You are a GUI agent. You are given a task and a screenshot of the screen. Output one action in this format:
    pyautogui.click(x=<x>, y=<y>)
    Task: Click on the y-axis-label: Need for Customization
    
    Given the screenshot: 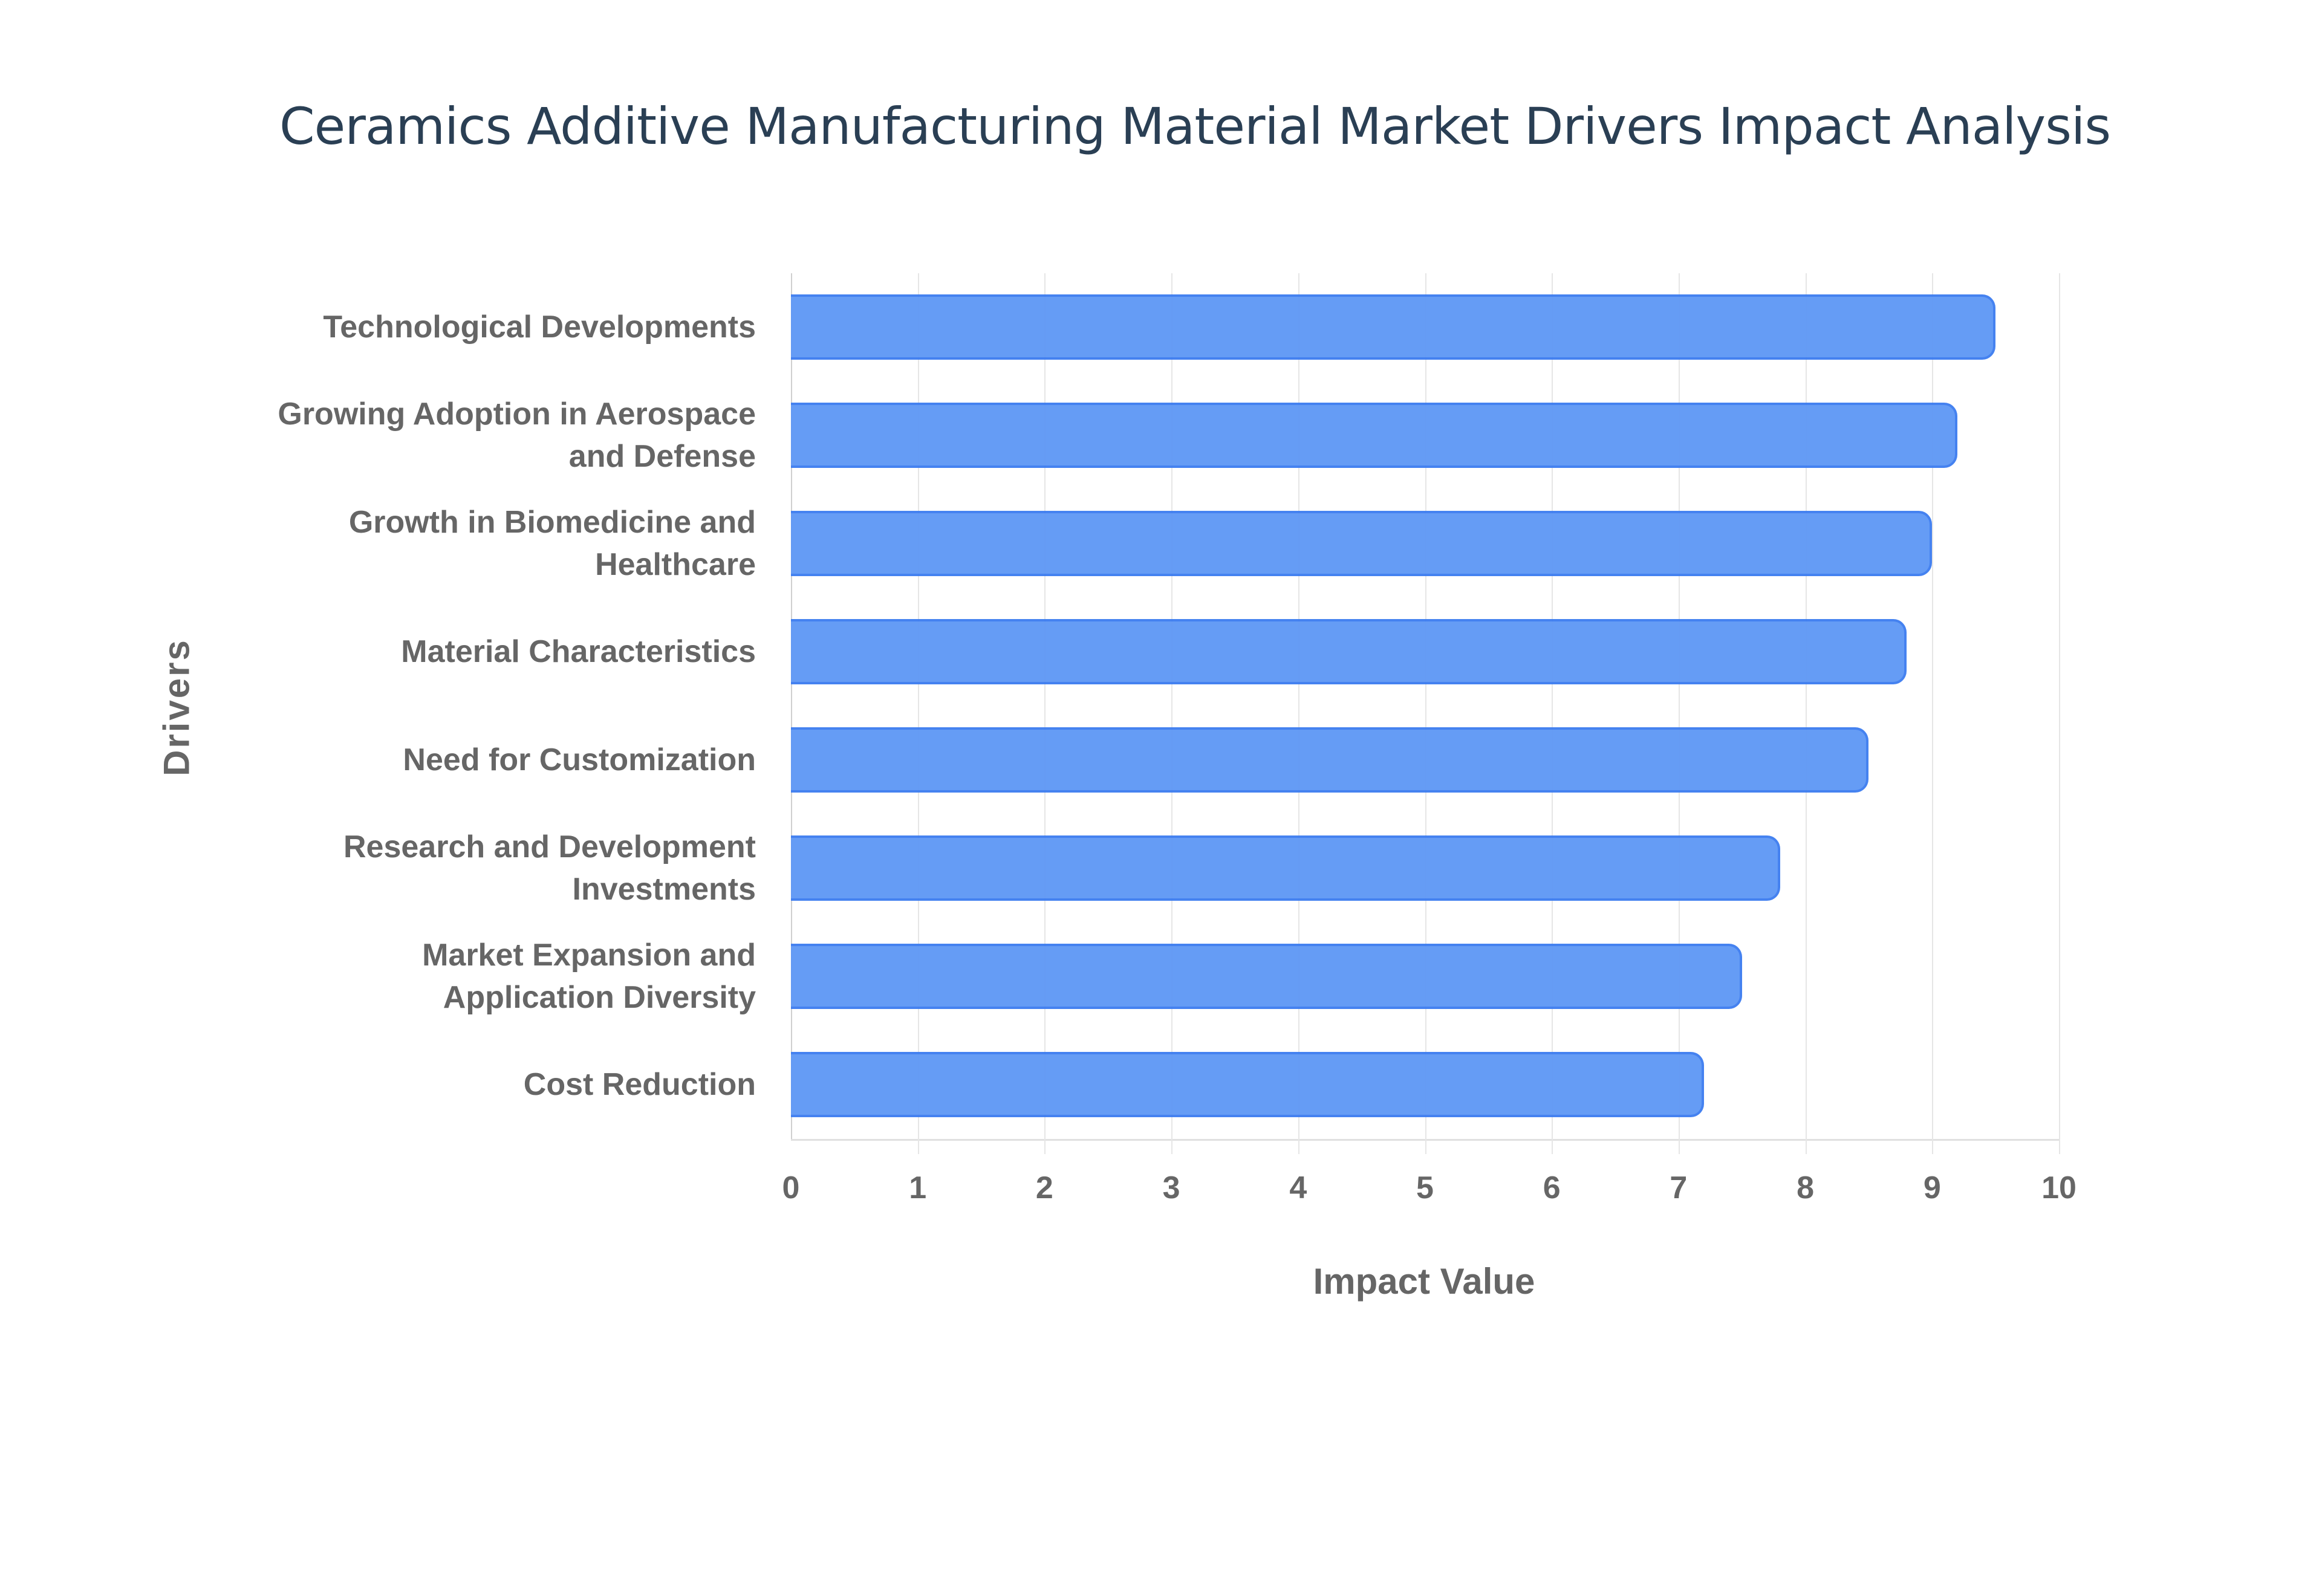 What is the action you would take?
    pyautogui.click(x=454, y=760)
    